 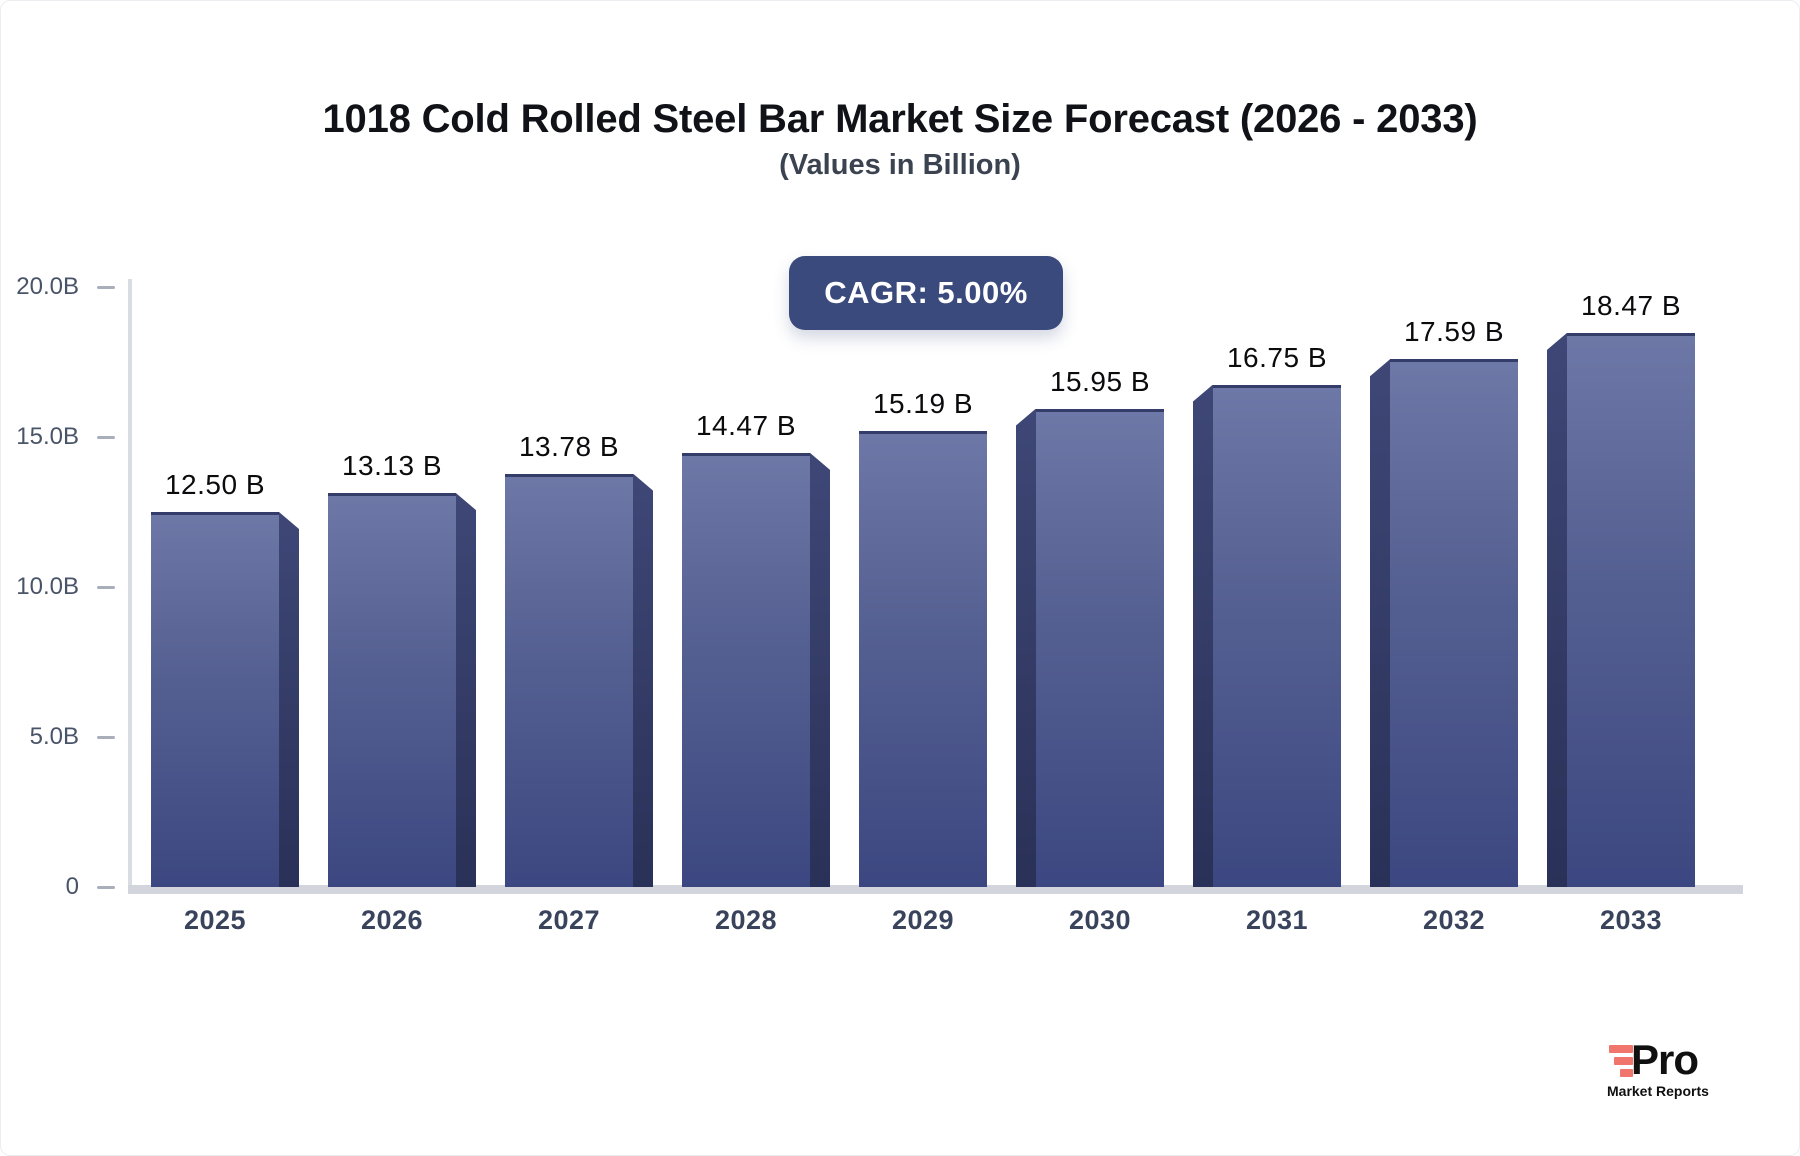 I want to click on bar-value-label: 13.13 B, so click(x=392, y=466).